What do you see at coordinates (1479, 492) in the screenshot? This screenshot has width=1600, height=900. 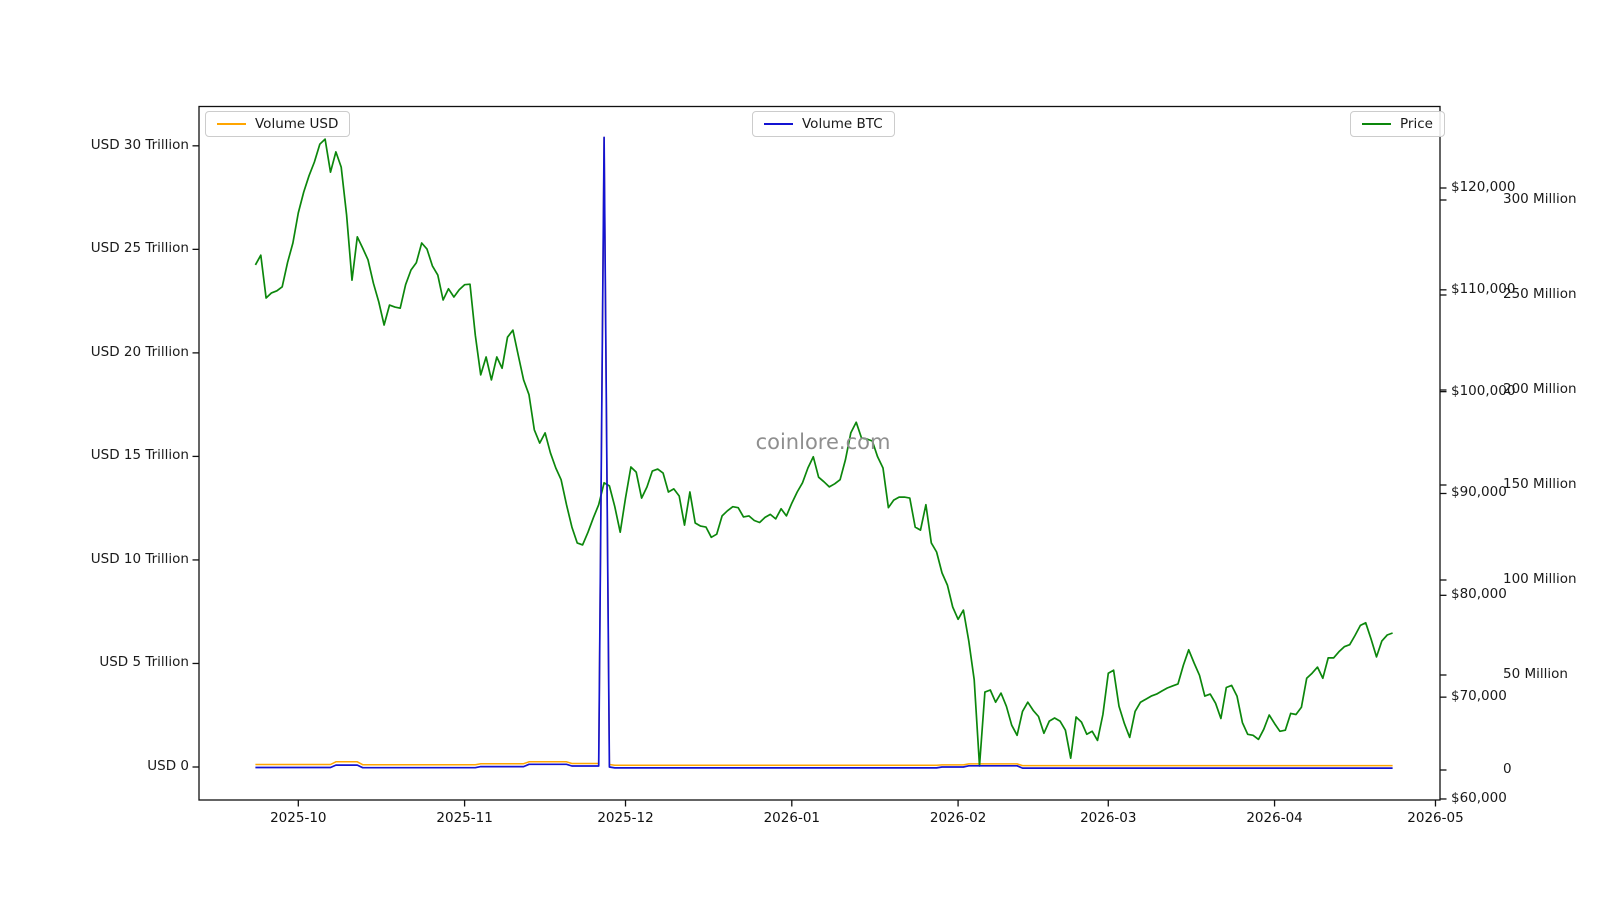 I see `price-axis-tick-label: $90,000` at bounding box center [1479, 492].